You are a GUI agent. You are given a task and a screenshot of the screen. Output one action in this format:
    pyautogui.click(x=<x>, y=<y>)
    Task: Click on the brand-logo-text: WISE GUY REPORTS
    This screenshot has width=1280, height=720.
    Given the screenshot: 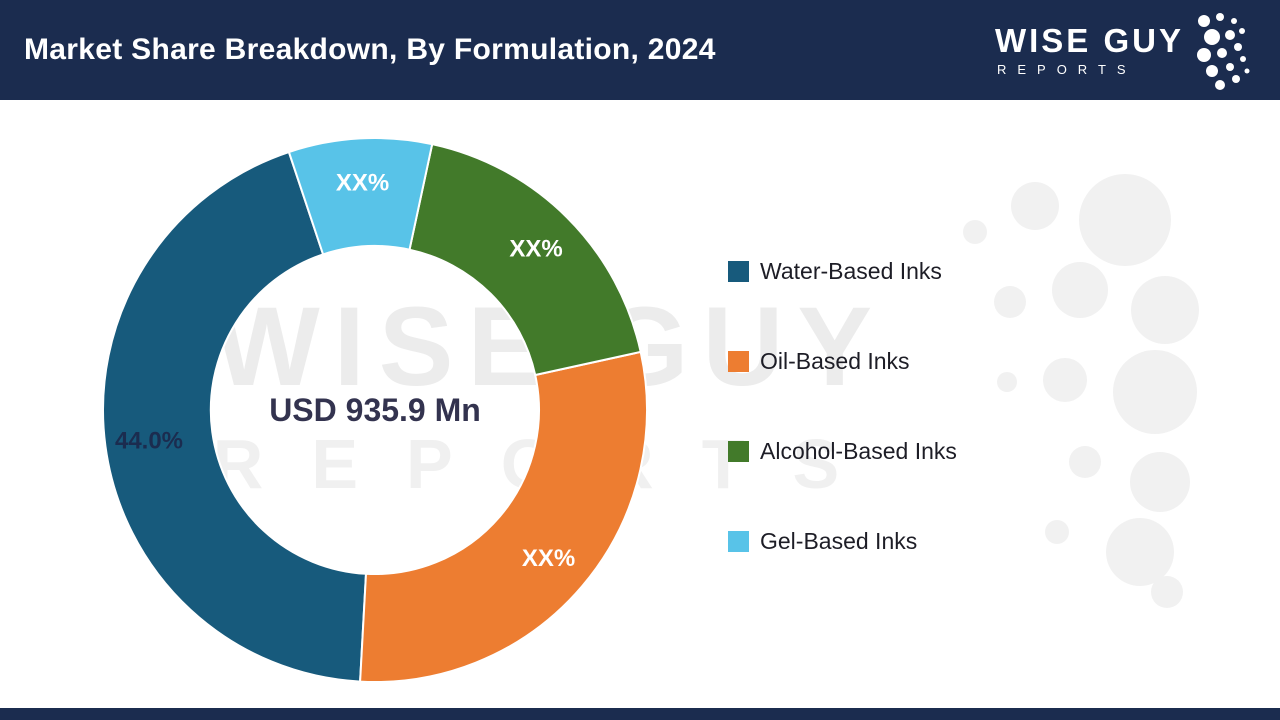 What is the action you would take?
    pyautogui.click(x=1089, y=50)
    